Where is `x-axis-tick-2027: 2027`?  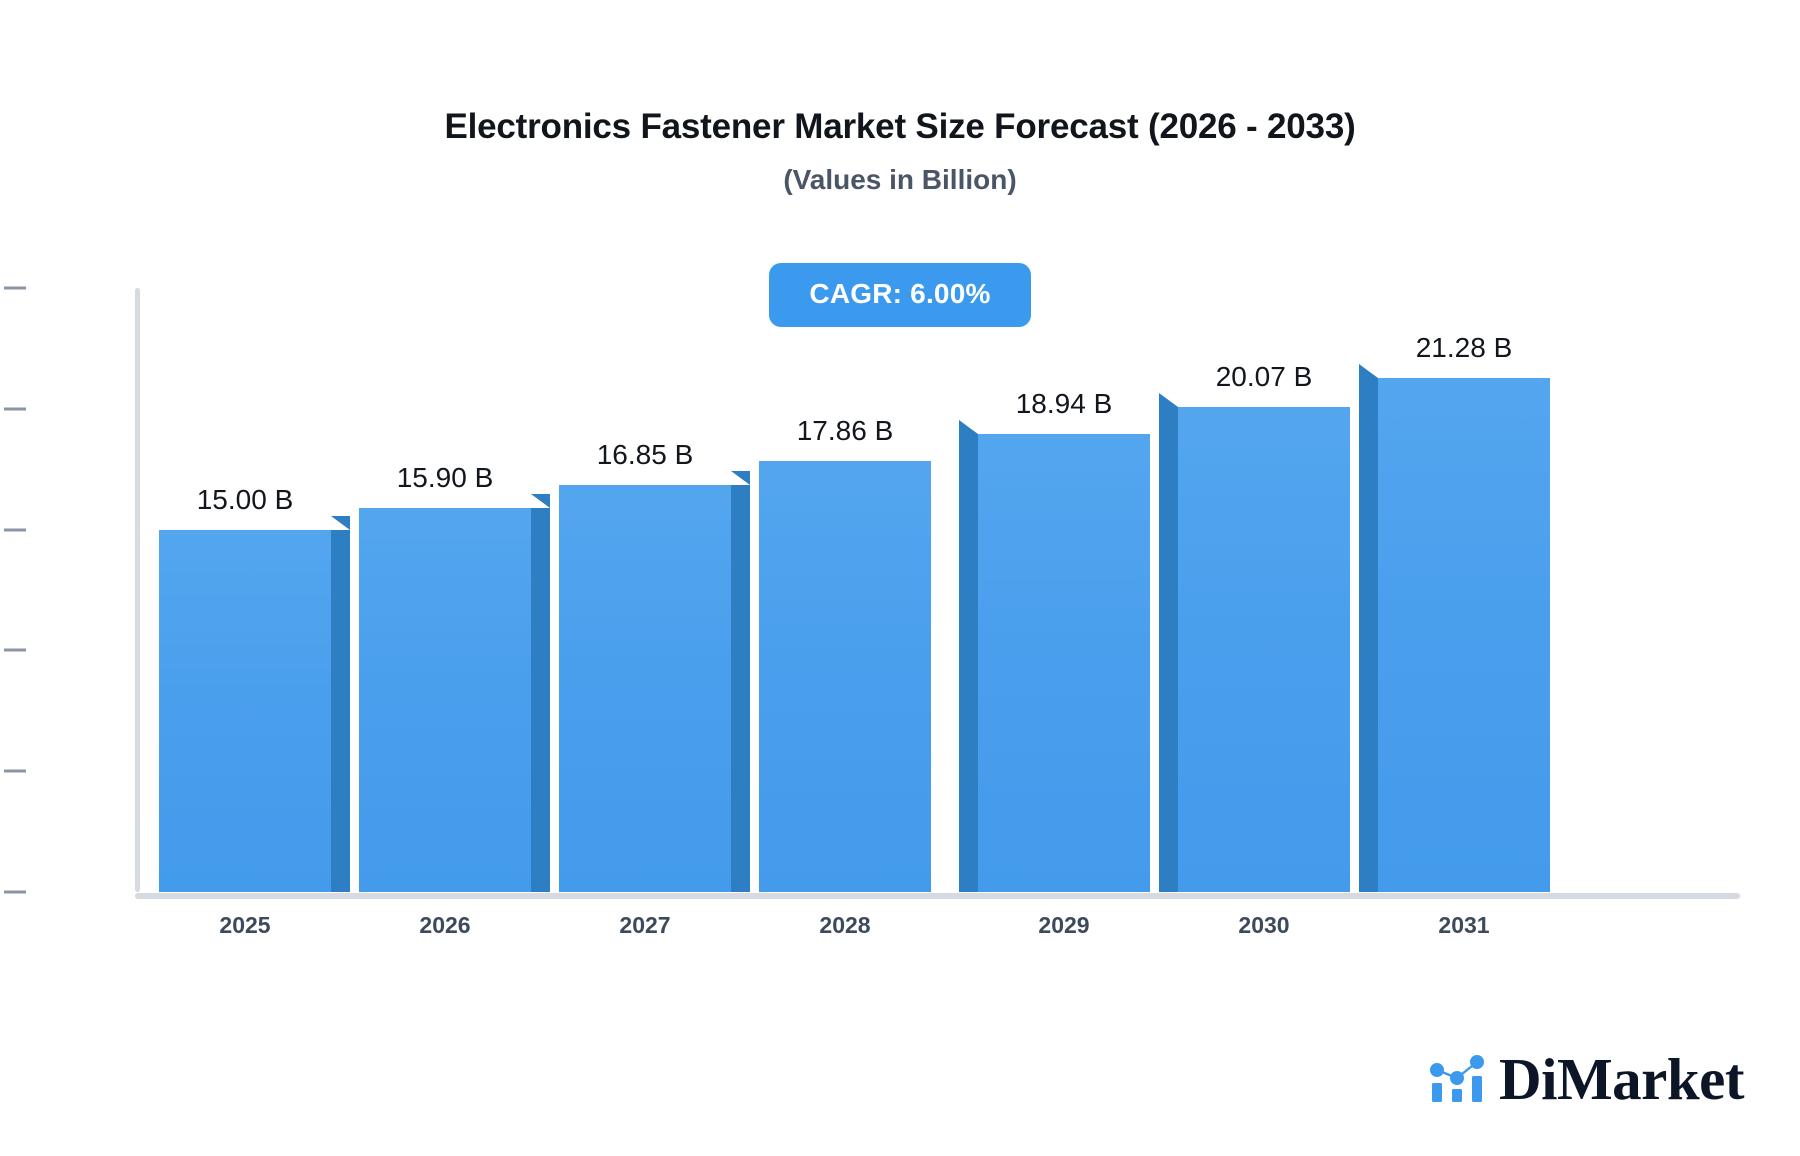 x-axis-tick-2027: 2027 is located at coordinates (645, 925).